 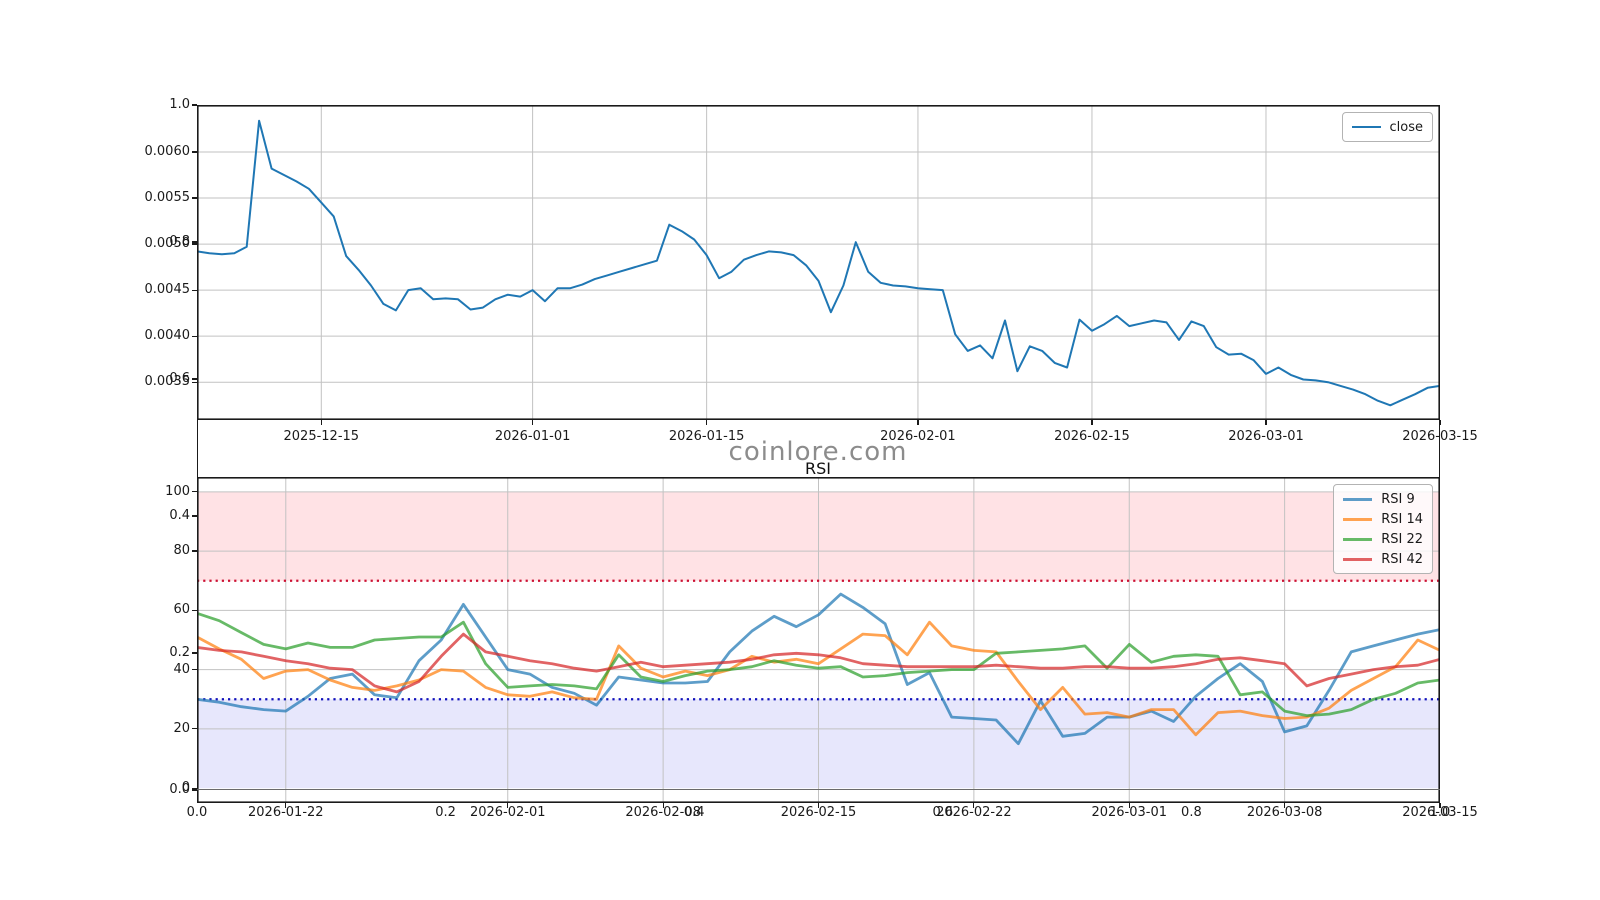 What do you see at coordinates (943, 812) in the screenshot?
I see `overlay-x-tick-label: 0.6` at bounding box center [943, 812].